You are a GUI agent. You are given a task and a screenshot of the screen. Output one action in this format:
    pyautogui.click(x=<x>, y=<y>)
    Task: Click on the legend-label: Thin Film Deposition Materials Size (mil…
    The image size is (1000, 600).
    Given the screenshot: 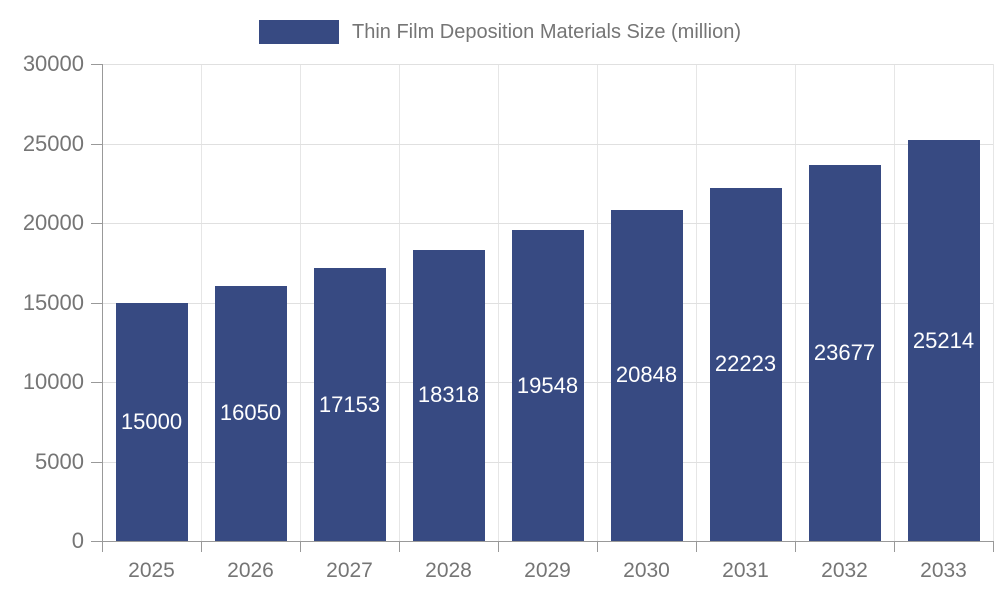 What is the action you would take?
    pyautogui.click(x=546, y=32)
    